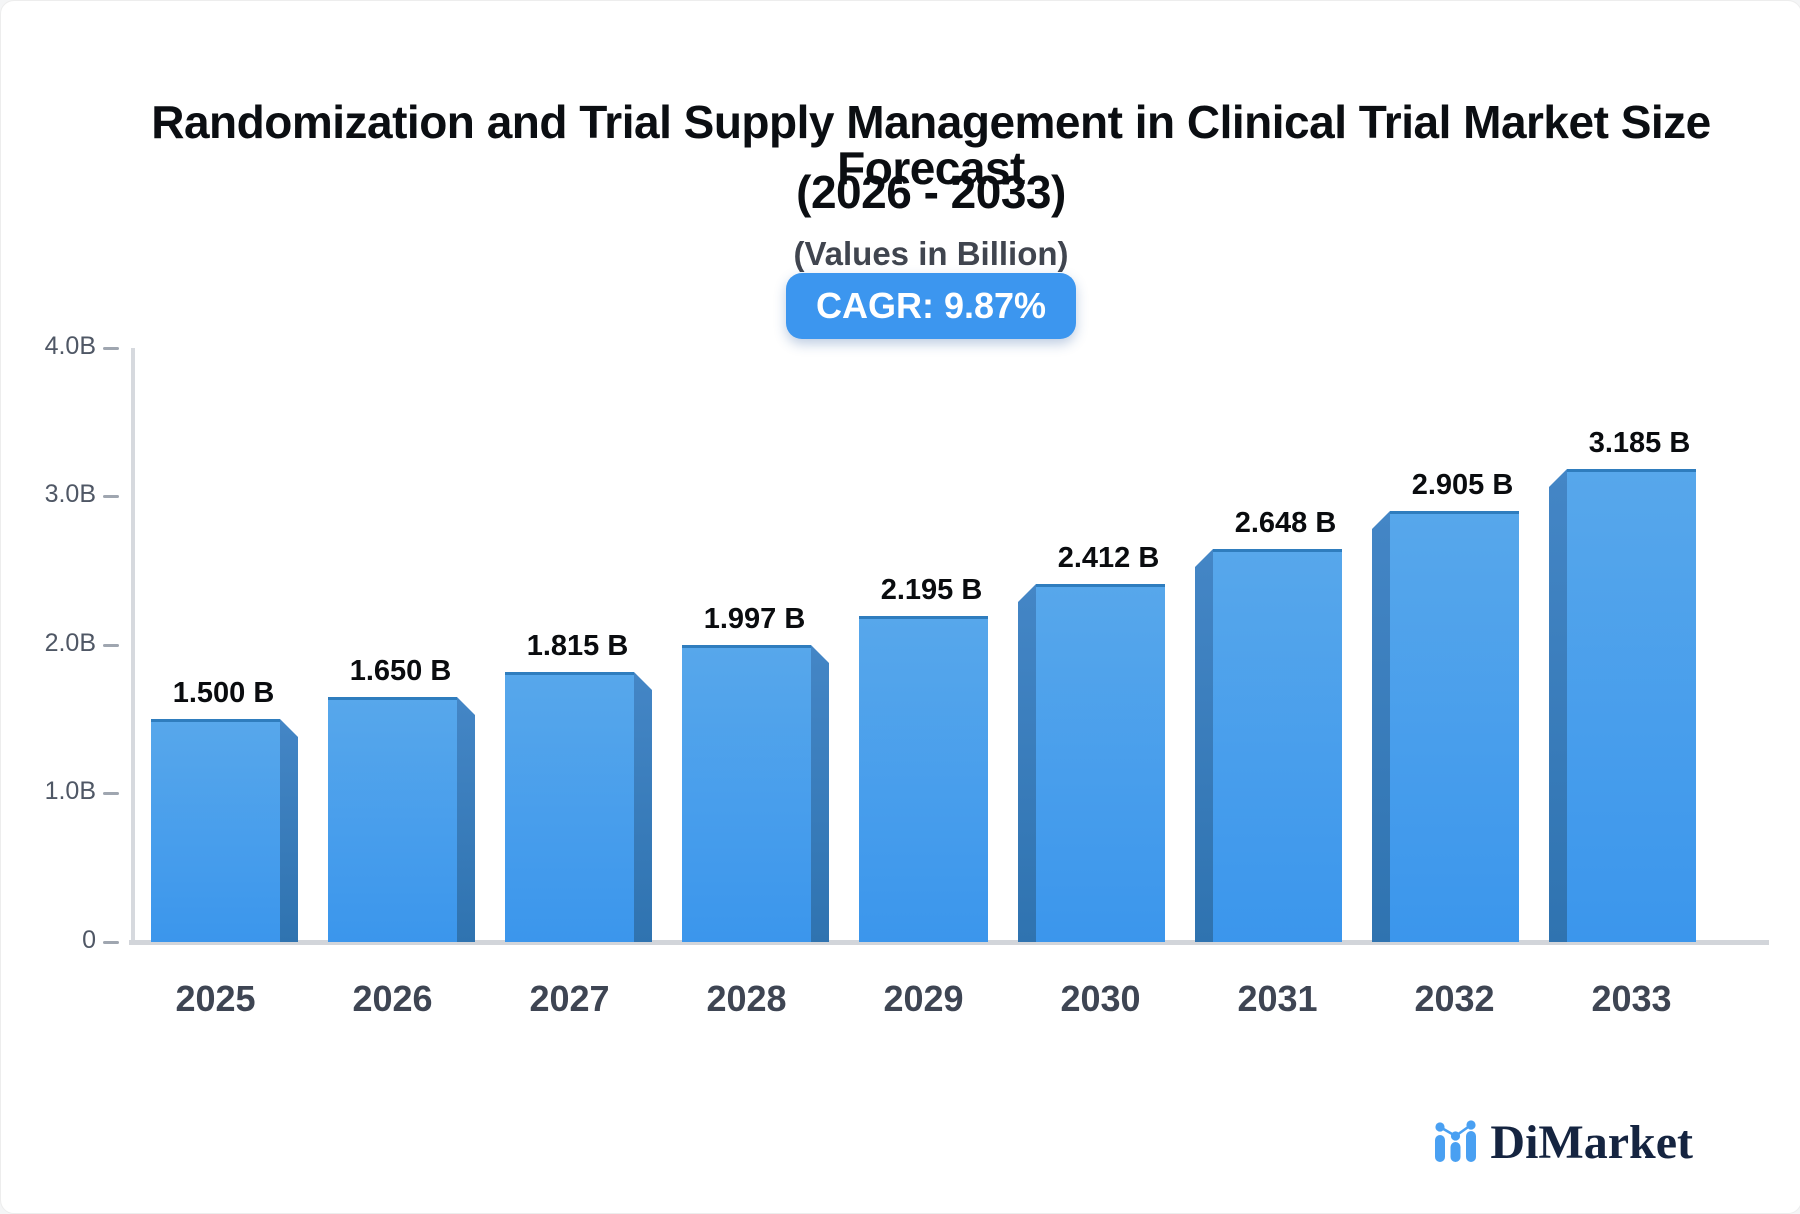  Describe the element at coordinates (89, 940) in the screenshot. I see `y-axis-tick-label: 0` at that location.